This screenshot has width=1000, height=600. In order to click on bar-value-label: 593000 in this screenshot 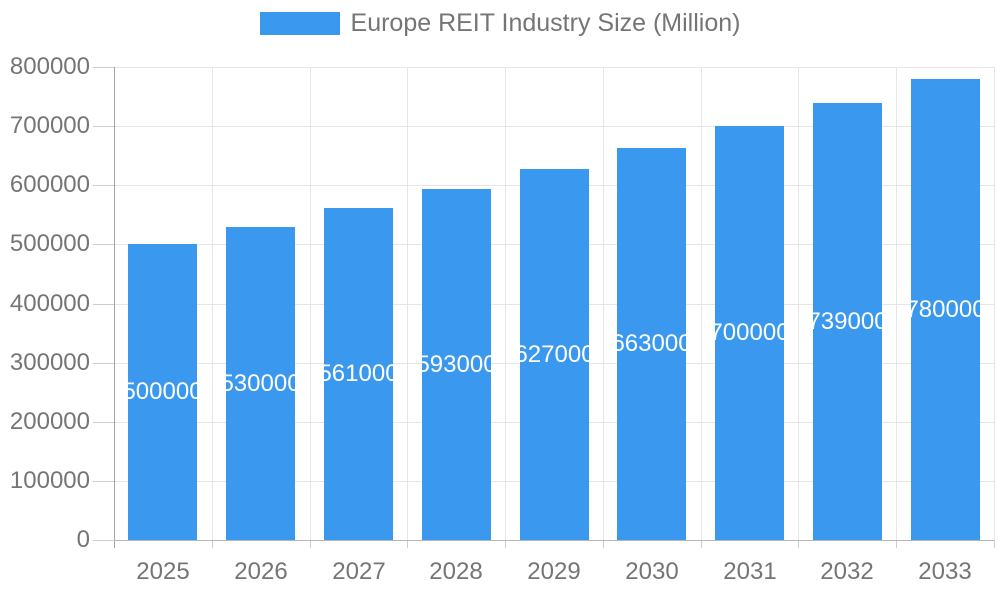, I will do `click(456, 364)`.